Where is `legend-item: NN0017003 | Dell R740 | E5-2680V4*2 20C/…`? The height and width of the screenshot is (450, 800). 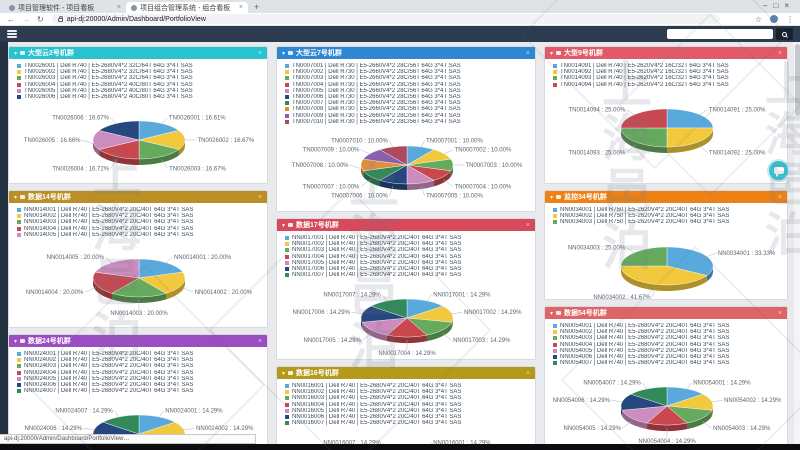
legend-item: NN0017003 | Dell R740 | E5-2680V4*2 20C/… is located at coordinates (406, 250).